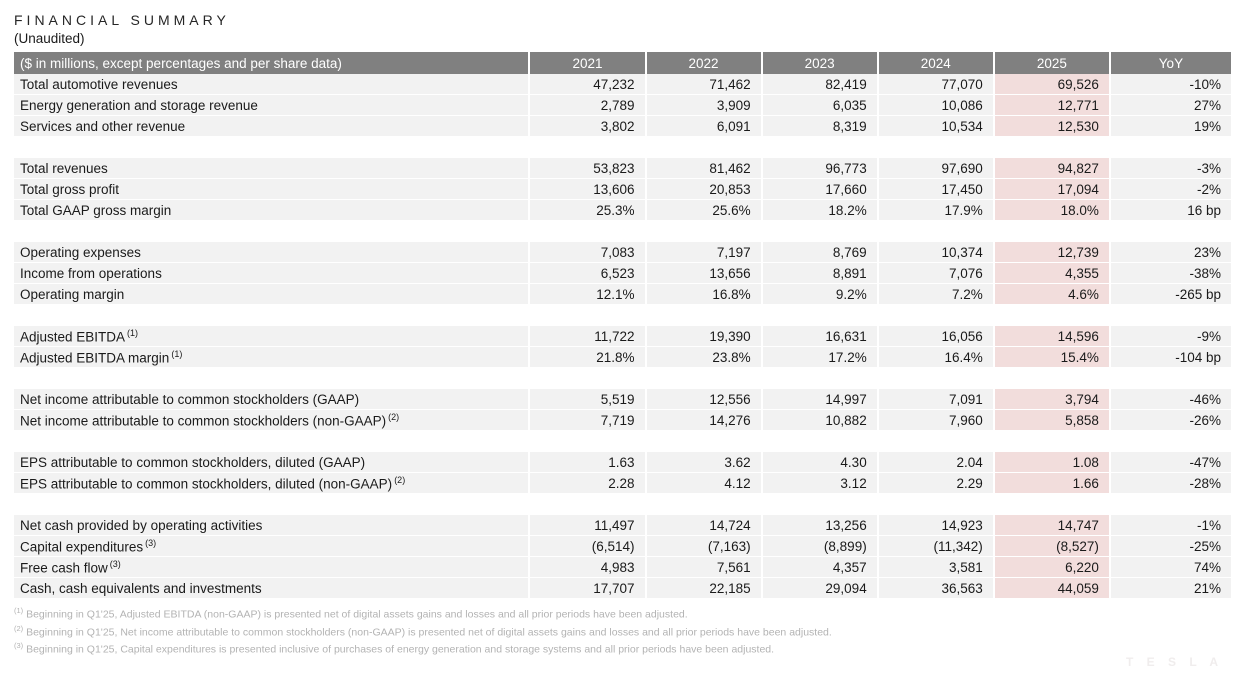 The width and height of the screenshot is (1245, 677). What do you see at coordinates (588, 168) in the screenshot?
I see `cell-value: 53,823` at bounding box center [588, 168].